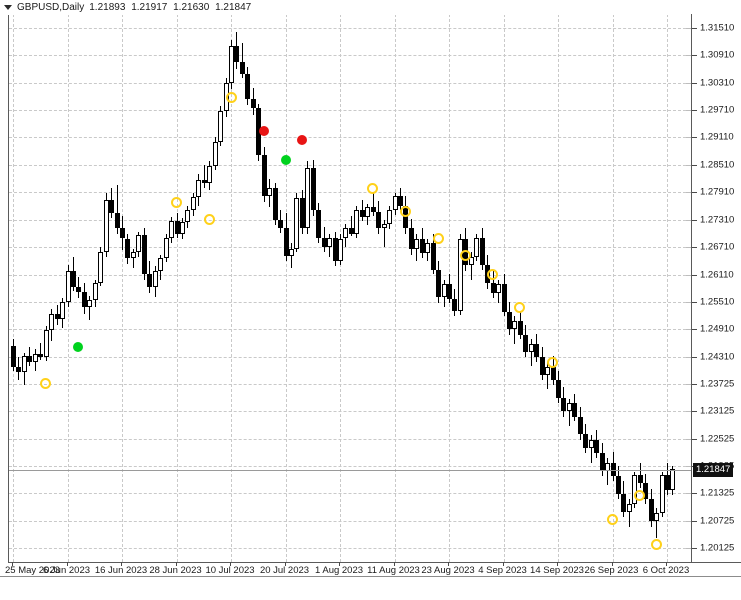  Describe the element at coordinates (717, 28) in the screenshot. I see `price-axis-label: 1.31510` at that location.